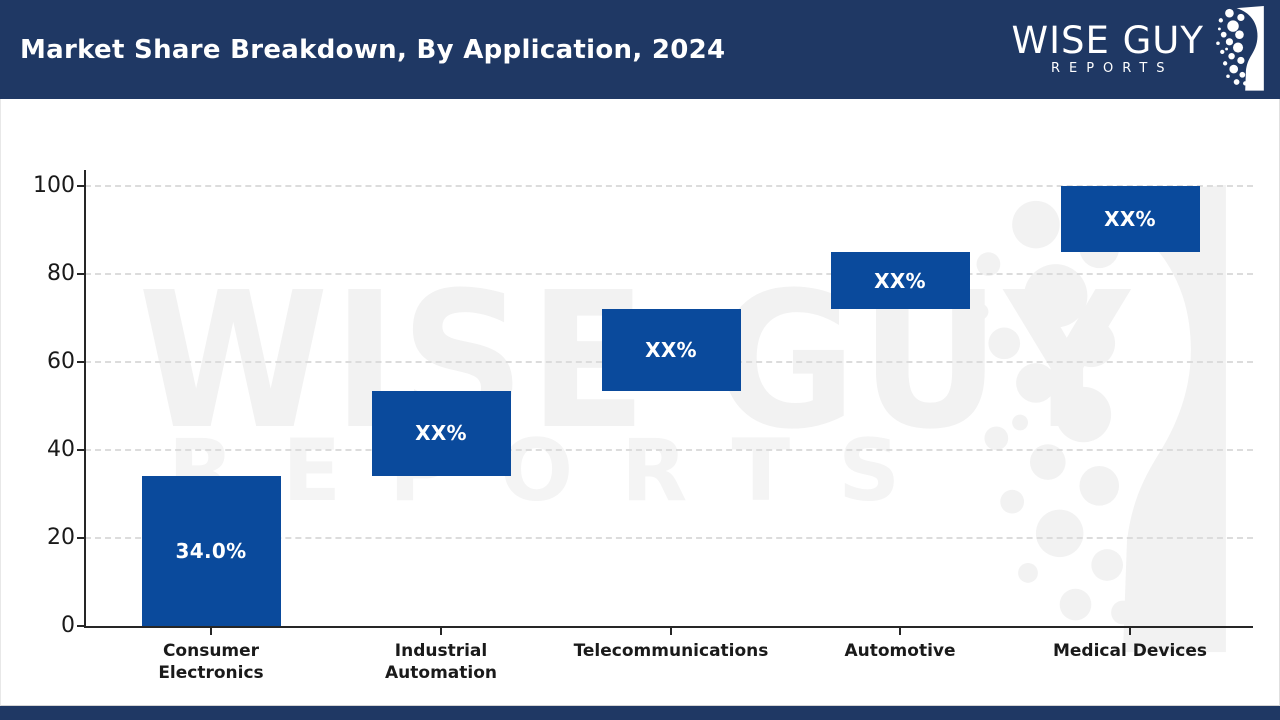  Describe the element at coordinates (61, 537) in the screenshot. I see `y-tick-label: 20` at that location.